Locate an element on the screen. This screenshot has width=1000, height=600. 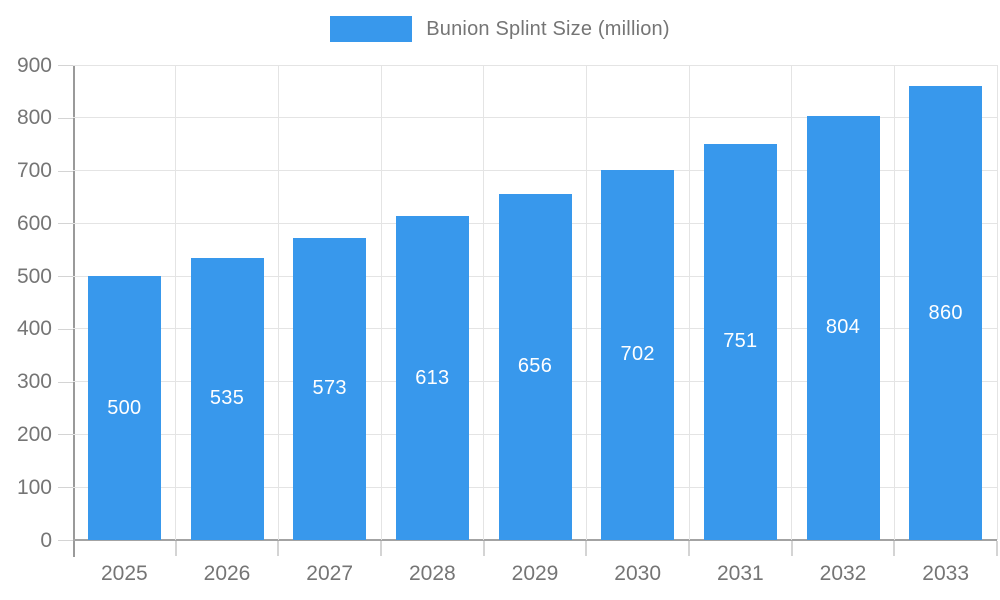
bar-2028: 613 is located at coordinates (432, 378).